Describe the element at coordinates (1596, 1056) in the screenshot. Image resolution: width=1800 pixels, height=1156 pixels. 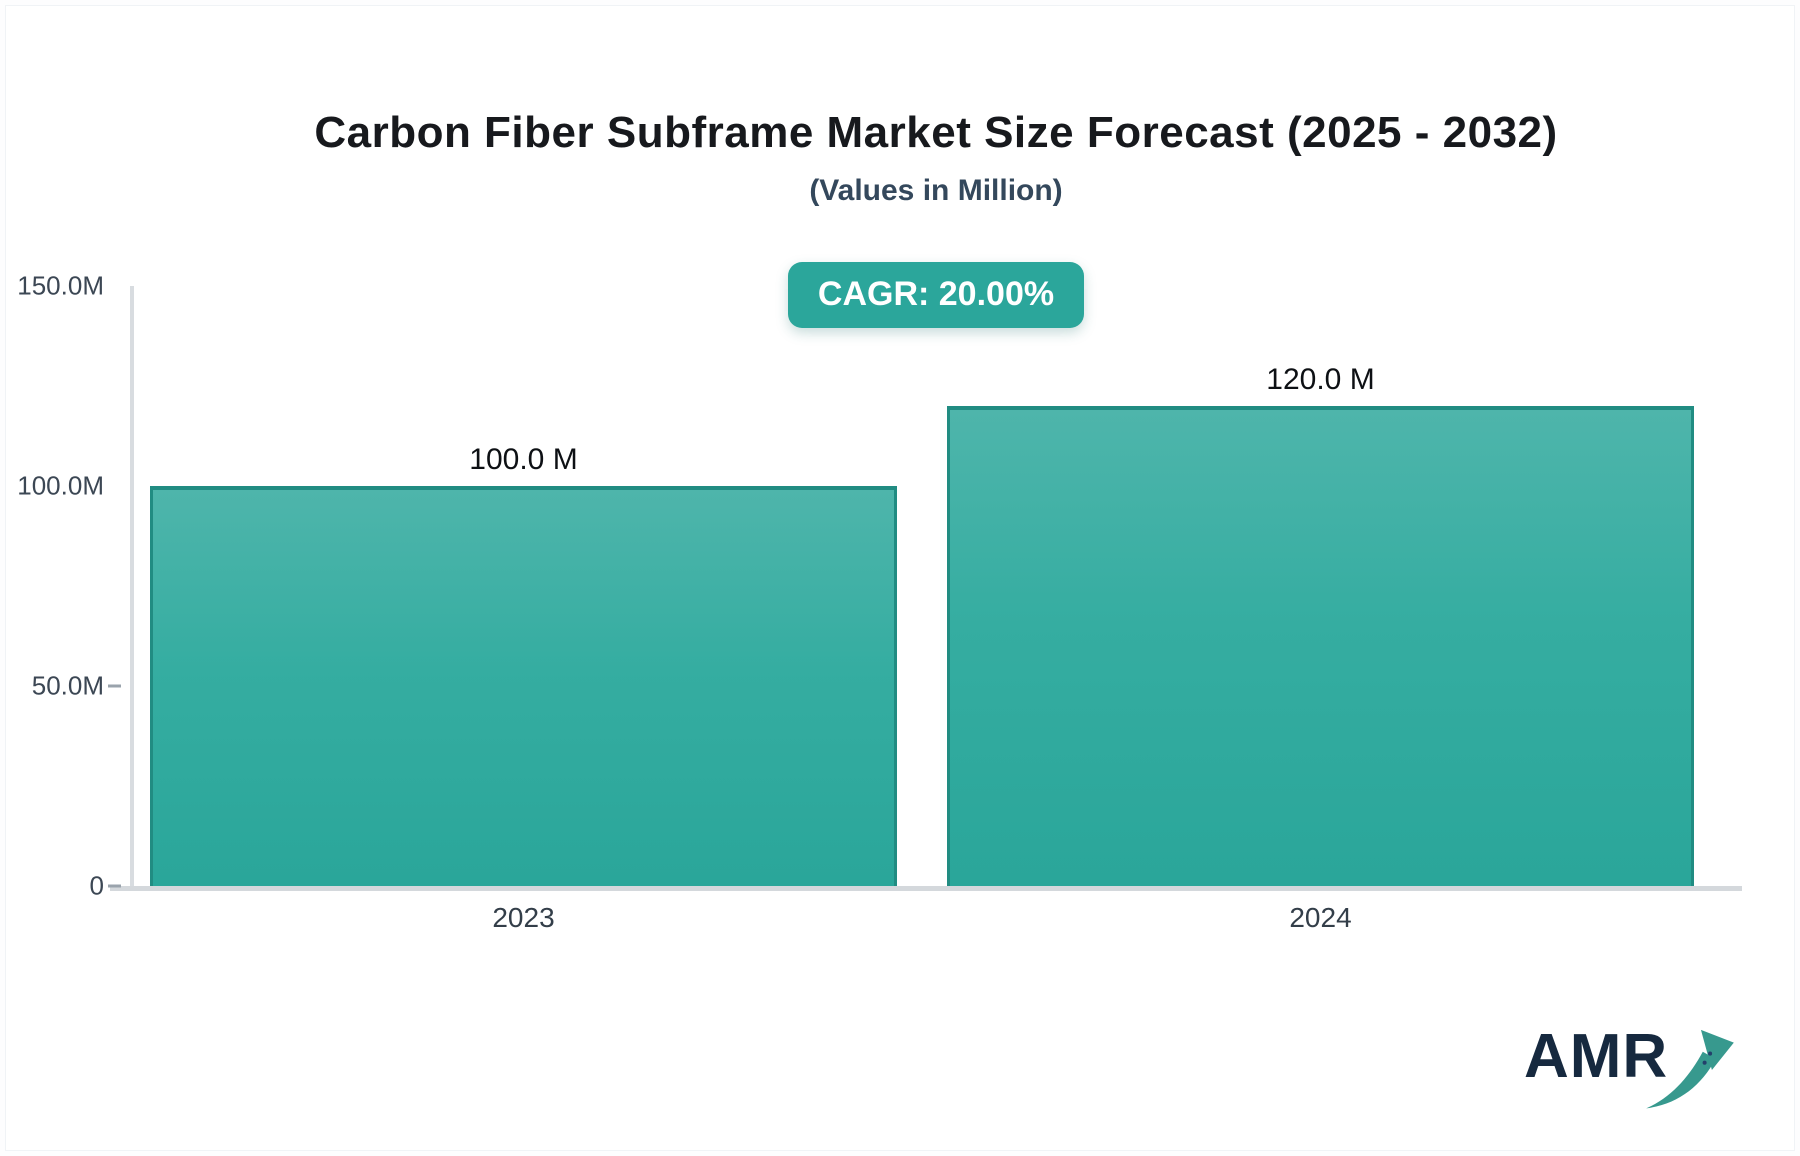
I see `amr-logo-text: AMR` at that location.